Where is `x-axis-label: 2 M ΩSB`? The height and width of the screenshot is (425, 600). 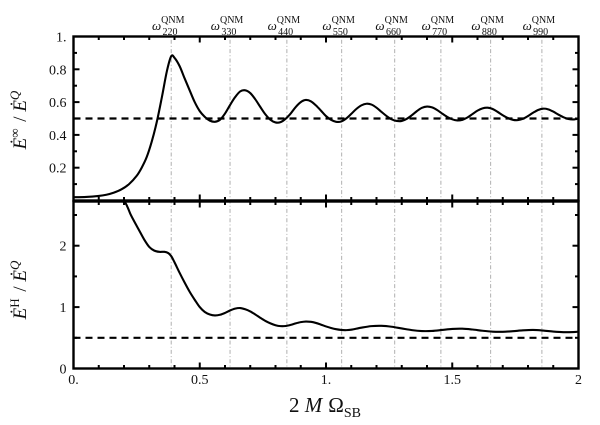 x-axis-label: 2 M ΩSB is located at coordinates (325, 407).